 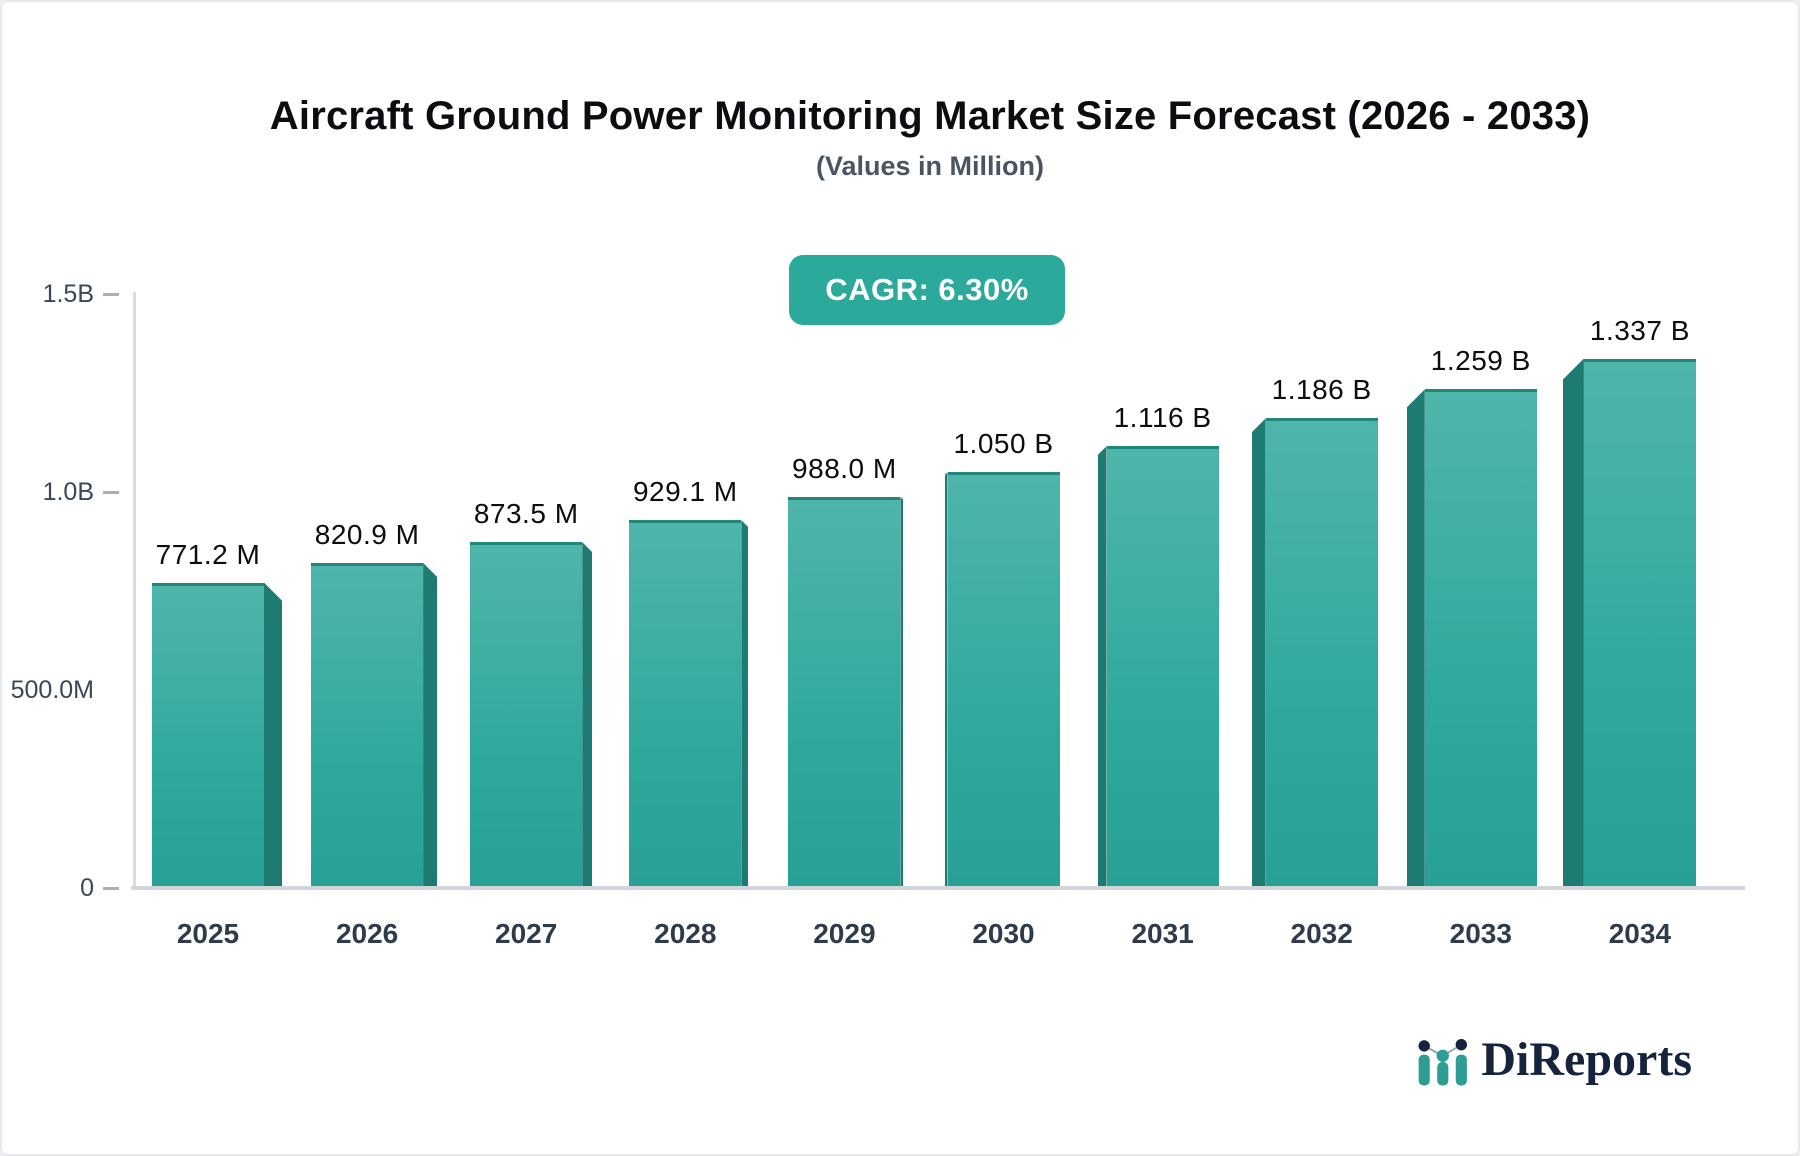 What do you see at coordinates (1639, 623) in the screenshot?
I see `bar-2034` at bounding box center [1639, 623].